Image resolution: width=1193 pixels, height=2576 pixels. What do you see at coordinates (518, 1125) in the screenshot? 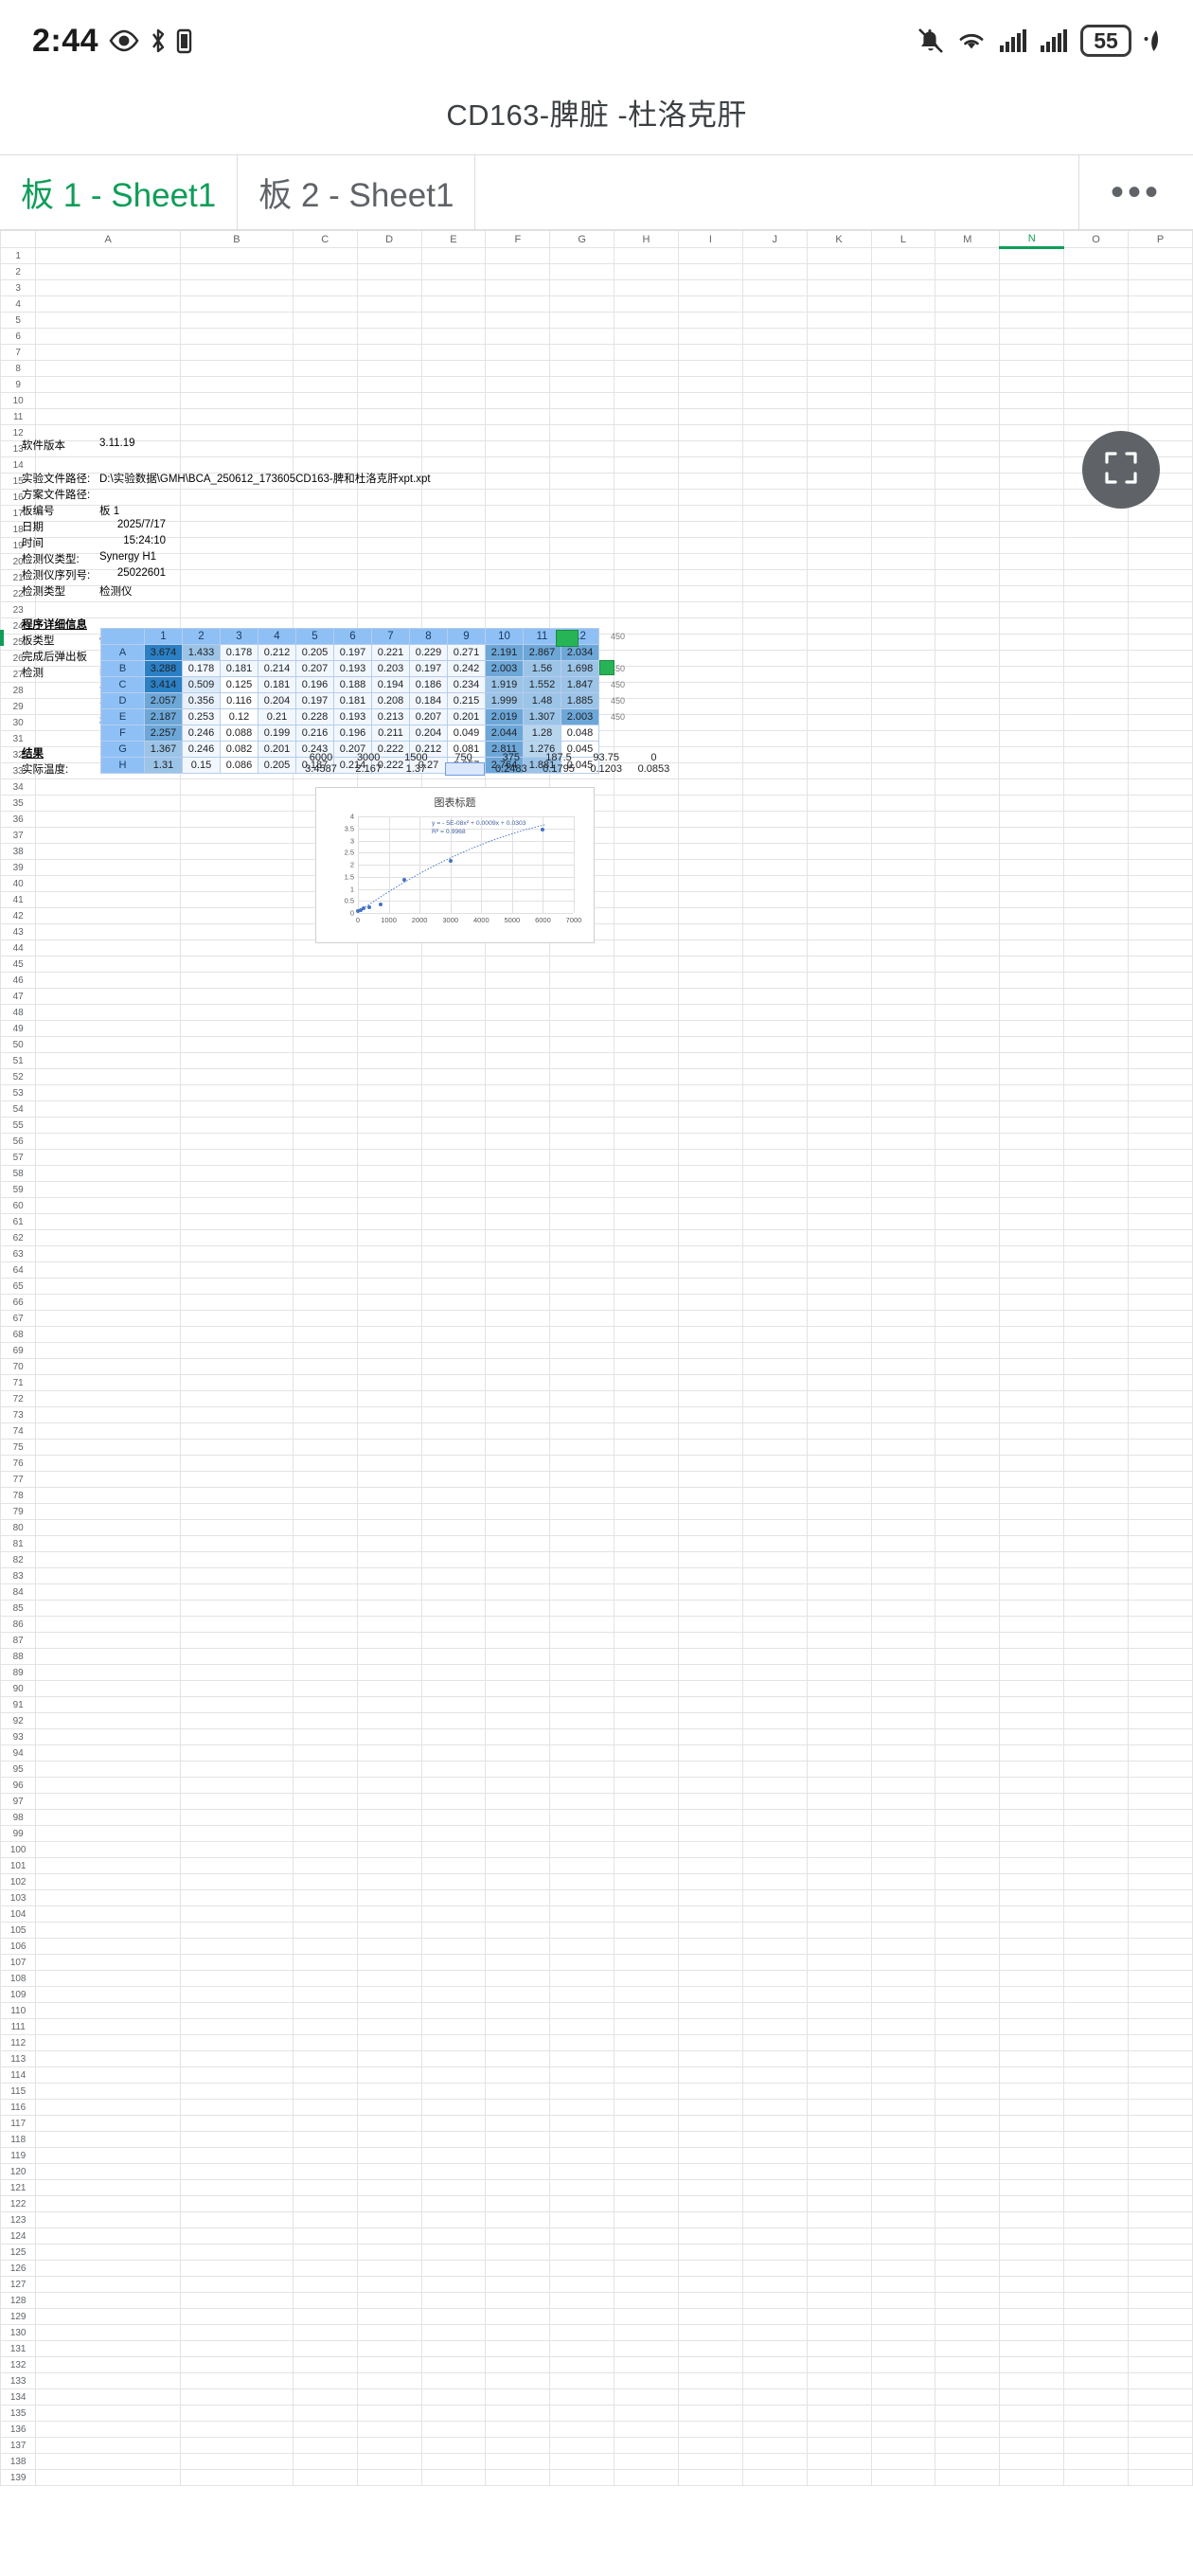
I see `cell-F55` at bounding box center [518, 1125].